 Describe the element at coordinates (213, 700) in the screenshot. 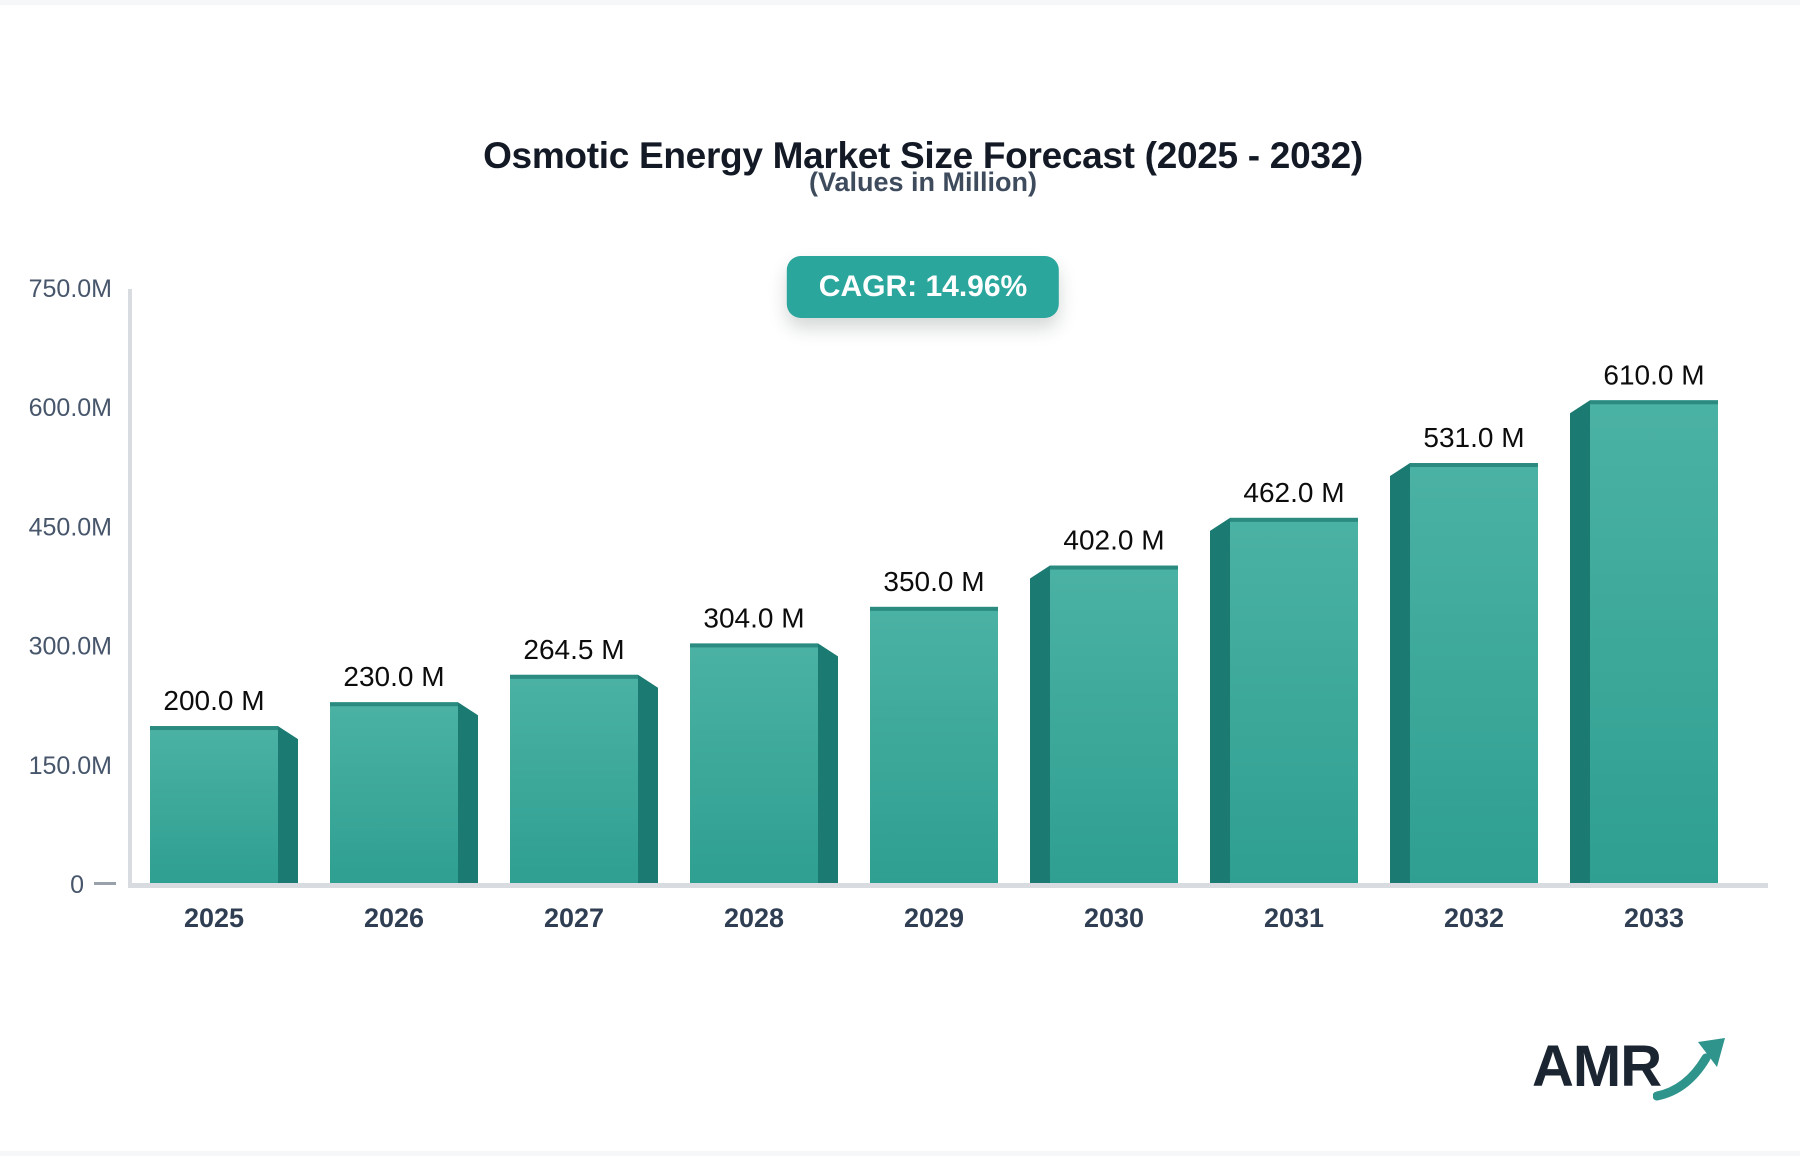

I see `bar-value-label: 200.0 M` at that location.